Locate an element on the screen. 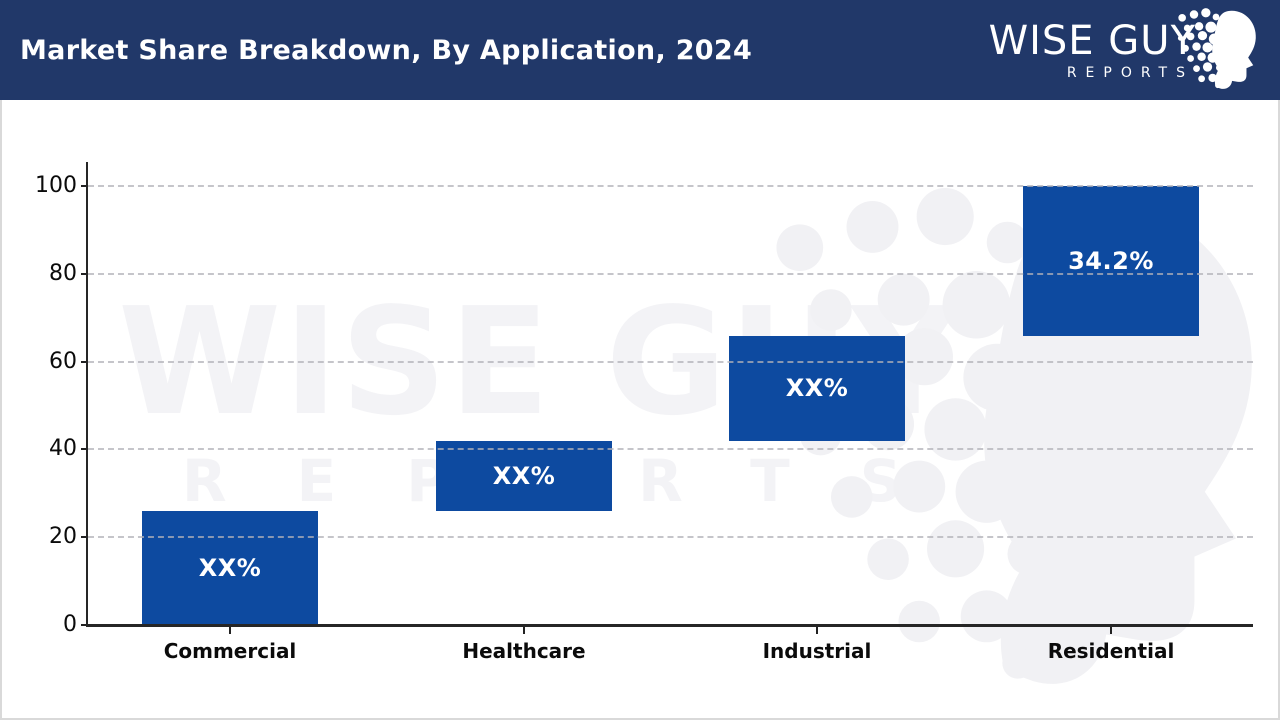  y-tick-label: 0 is located at coordinates (70, 624).